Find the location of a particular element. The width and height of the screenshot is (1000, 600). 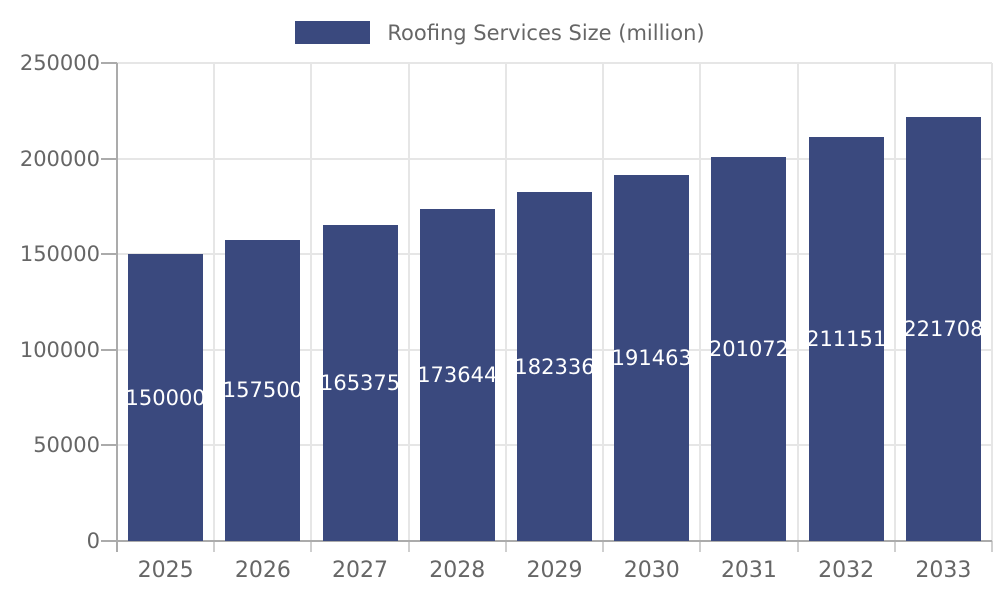

y-tick-label: 100000 is located at coordinates (59, 349).